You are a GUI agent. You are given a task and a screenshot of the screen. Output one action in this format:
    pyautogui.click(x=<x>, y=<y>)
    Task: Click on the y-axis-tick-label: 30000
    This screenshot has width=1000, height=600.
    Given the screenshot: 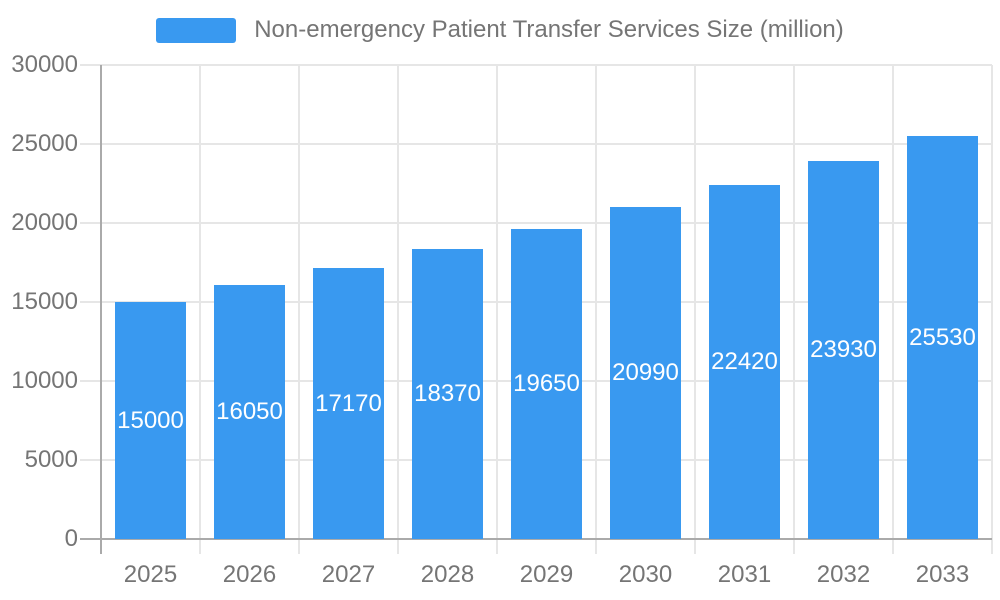 What is the action you would take?
    pyautogui.click(x=44, y=64)
    